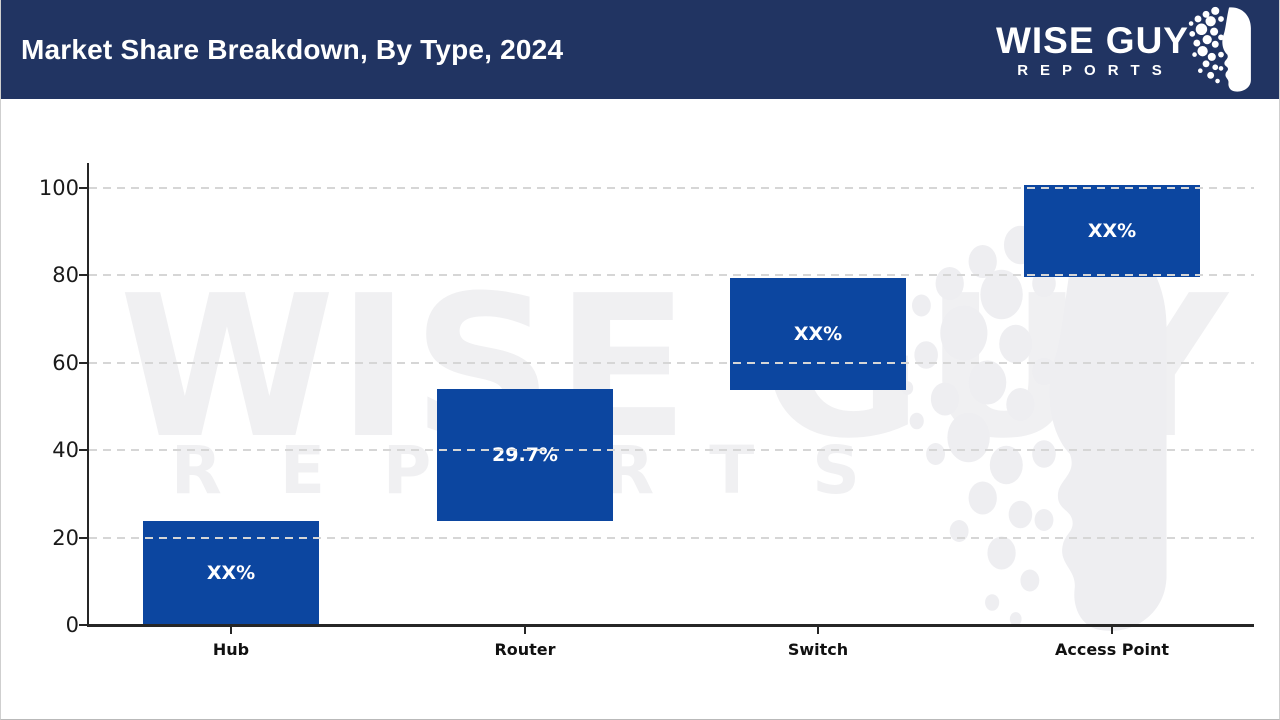 This screenshot has height=720, width=1280. What do you see at coordinates (1095, 70) in the screenshot?
I see `brand-subname: REPORTS` at bounding box center [1095, 70].